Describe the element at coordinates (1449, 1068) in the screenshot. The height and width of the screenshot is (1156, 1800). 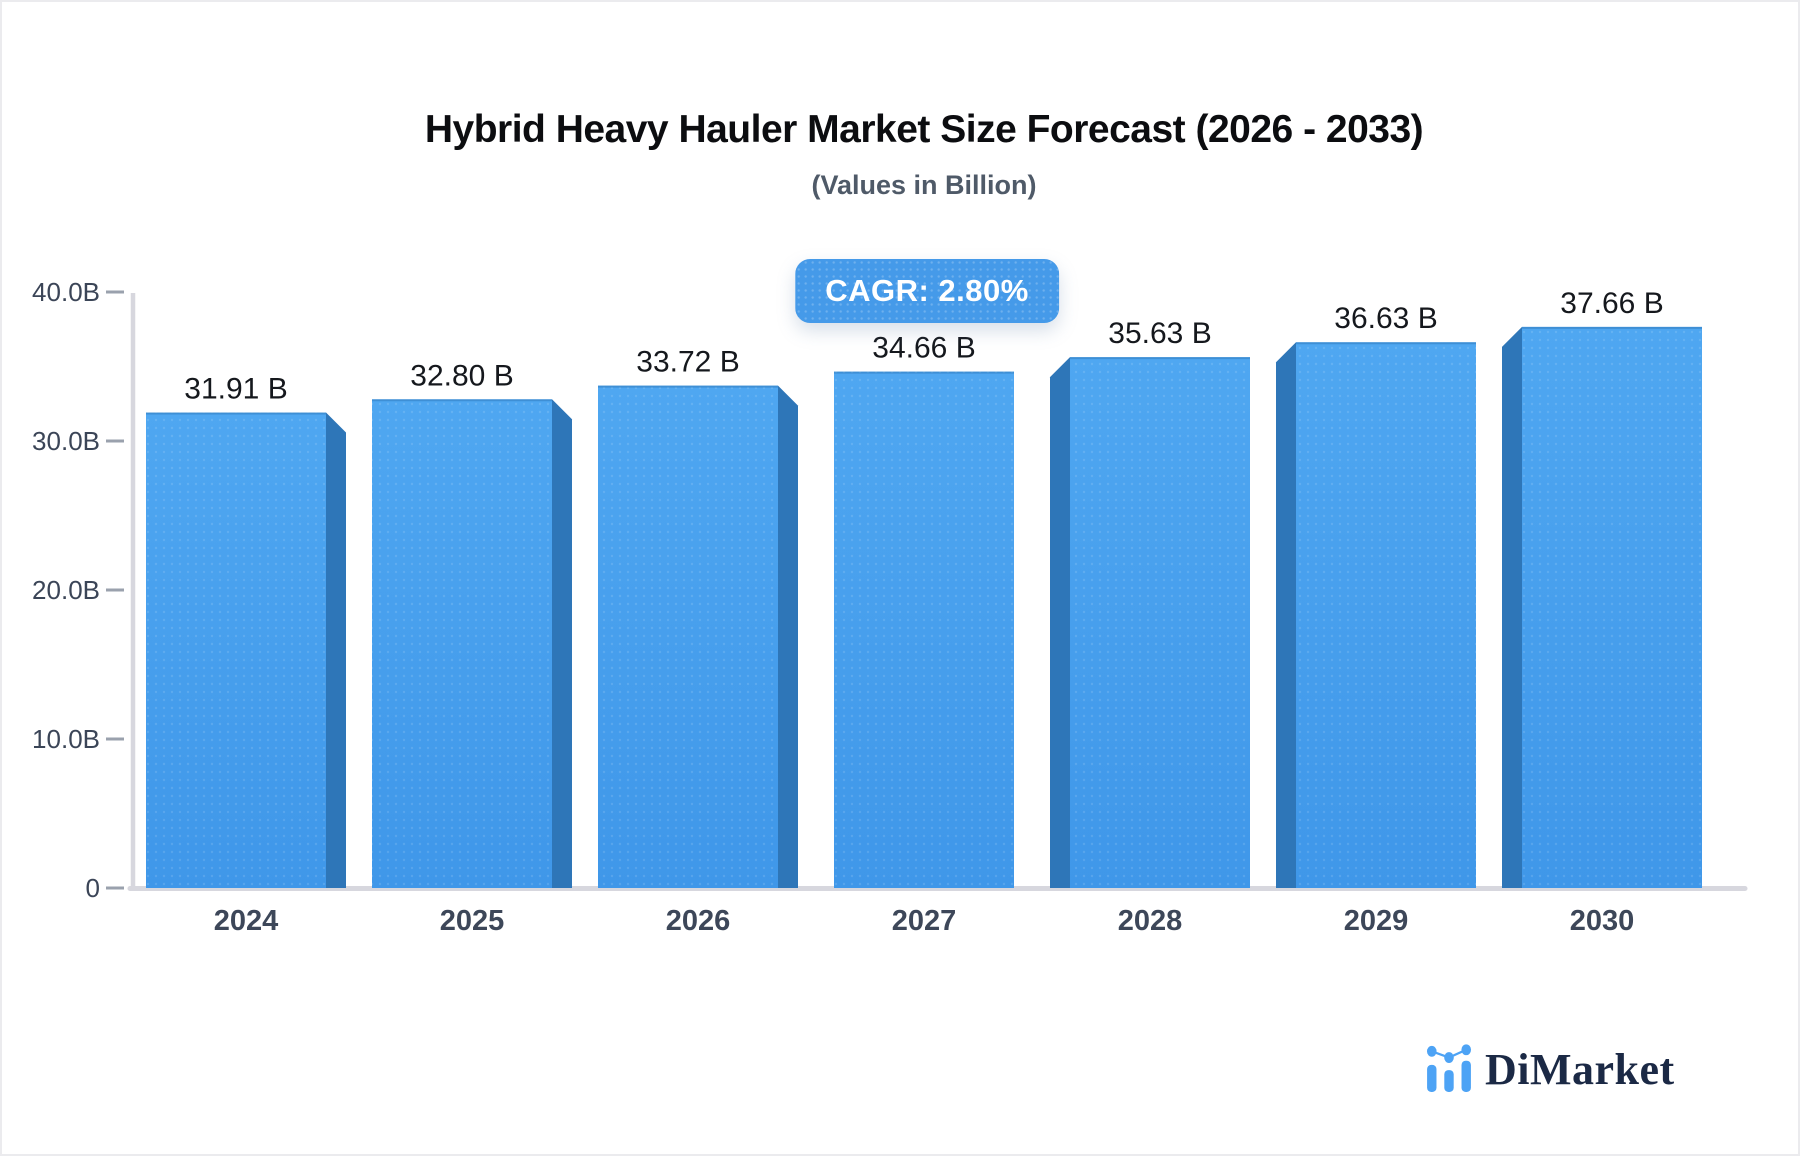
I see `dimarket-logo-icon` at that location.